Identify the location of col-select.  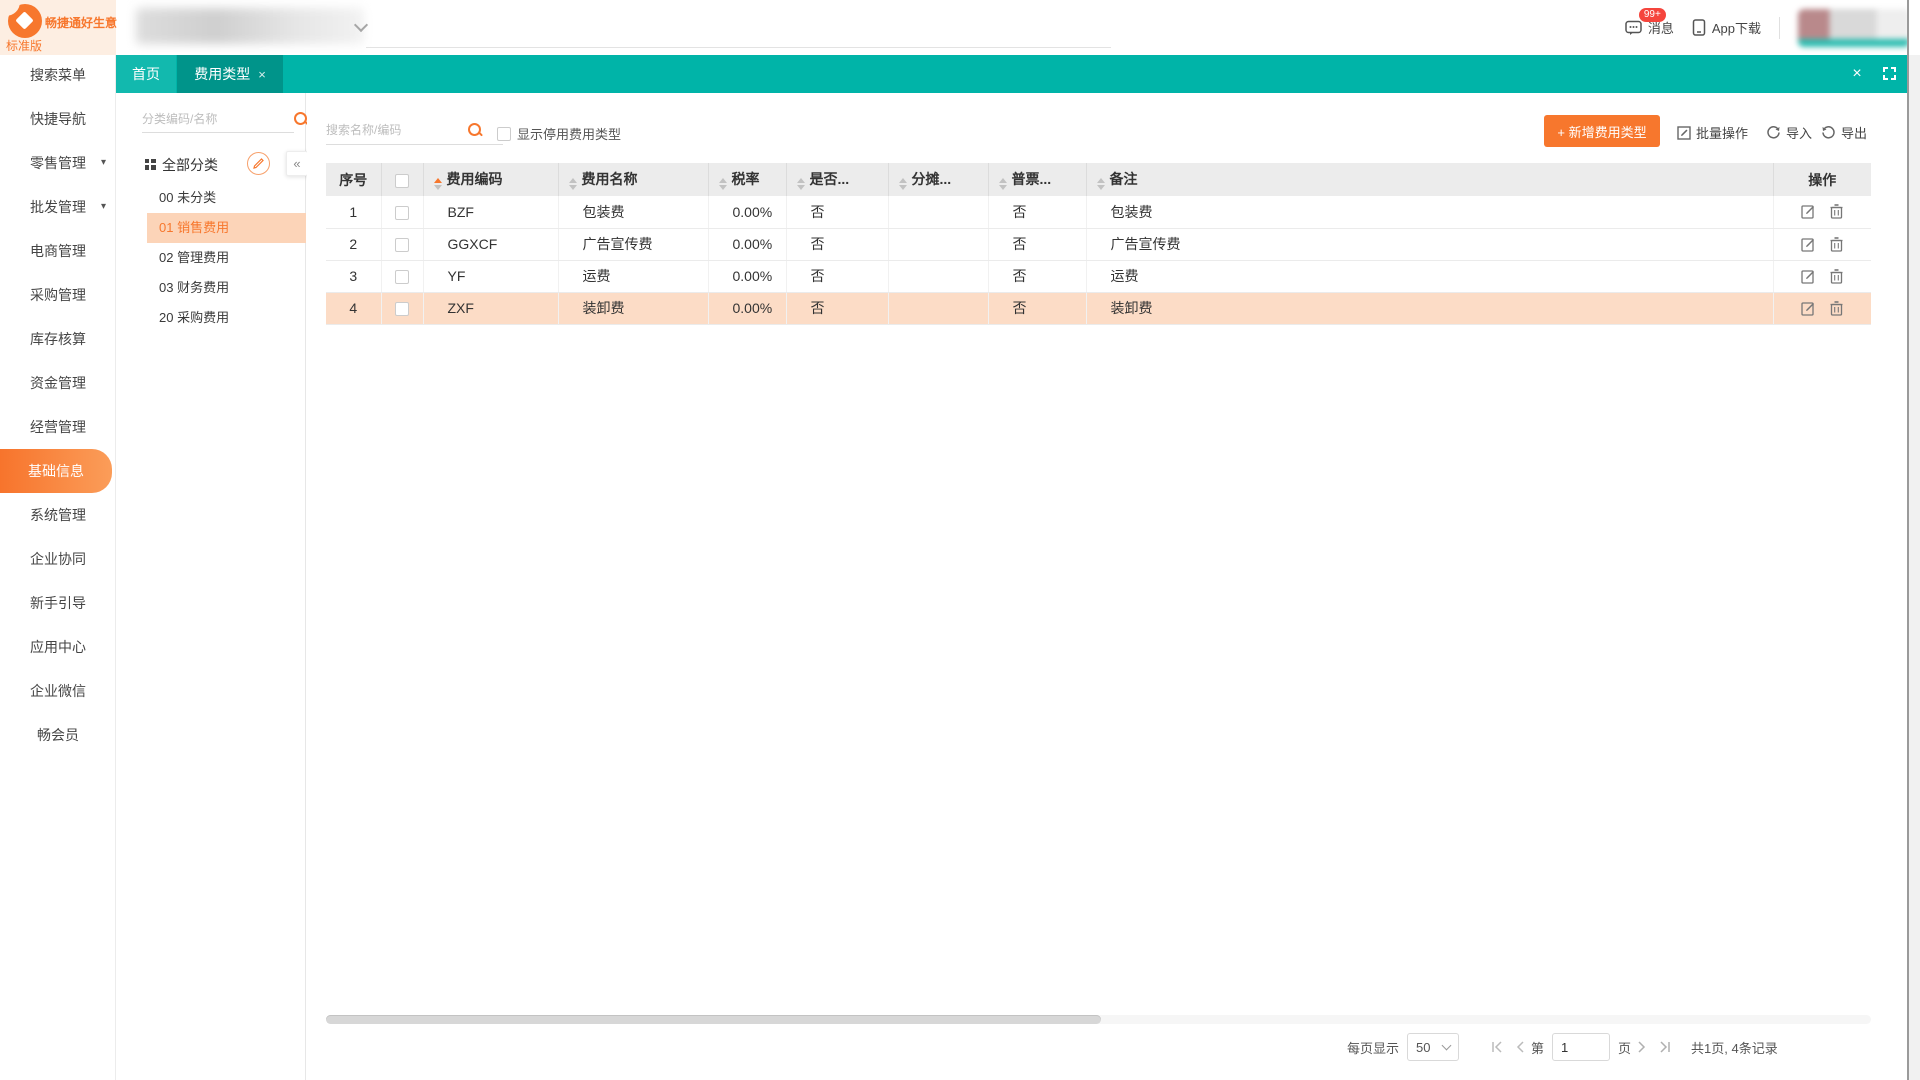
(402, 179).